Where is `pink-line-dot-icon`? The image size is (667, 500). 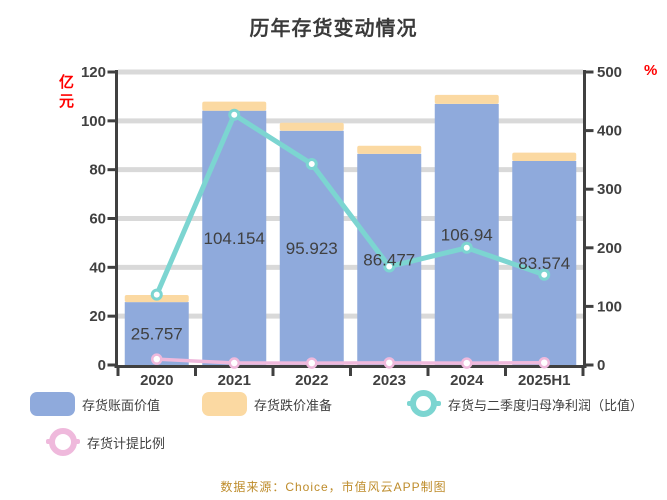
pink-line-dot-icon is located at coordinates (63, 442).